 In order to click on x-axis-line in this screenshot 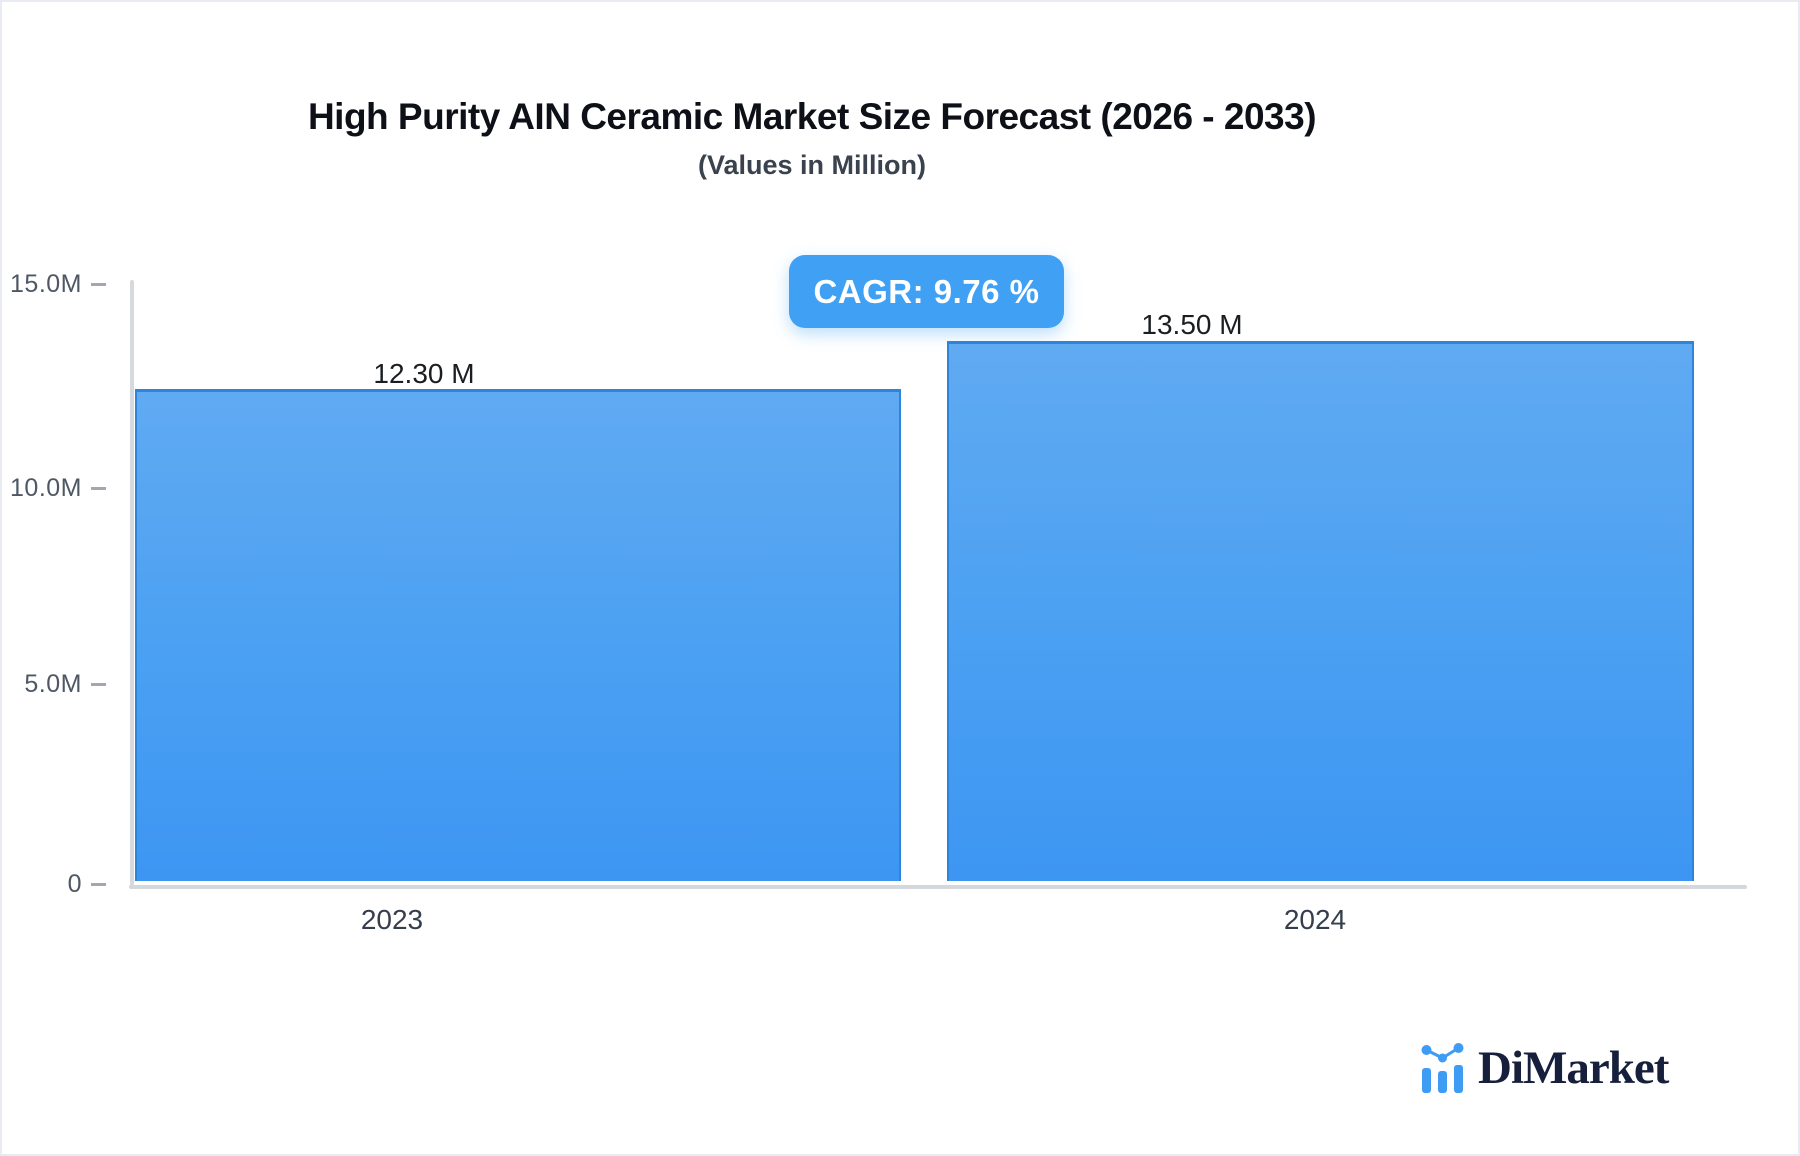, I will do `click(938, 887)`.